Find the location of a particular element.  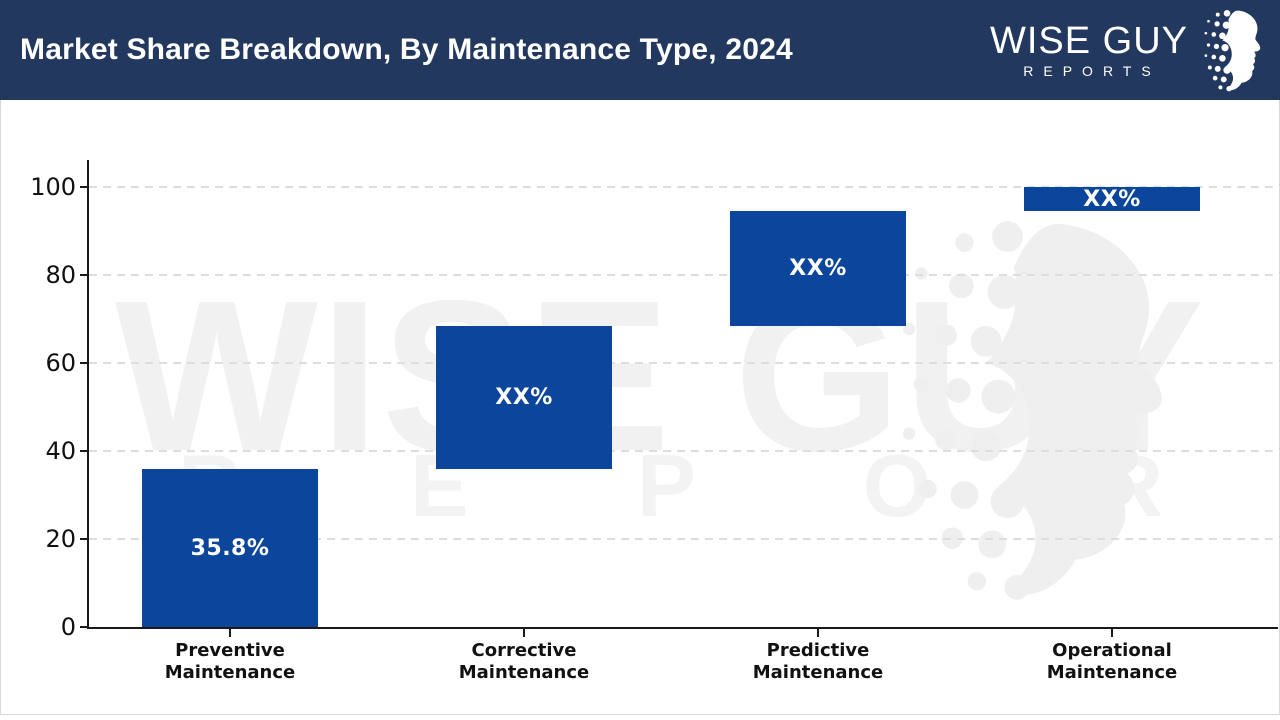

x-category-label-predictive-maintenance: Predictive Maintenance is located at coordinates (818, 662).